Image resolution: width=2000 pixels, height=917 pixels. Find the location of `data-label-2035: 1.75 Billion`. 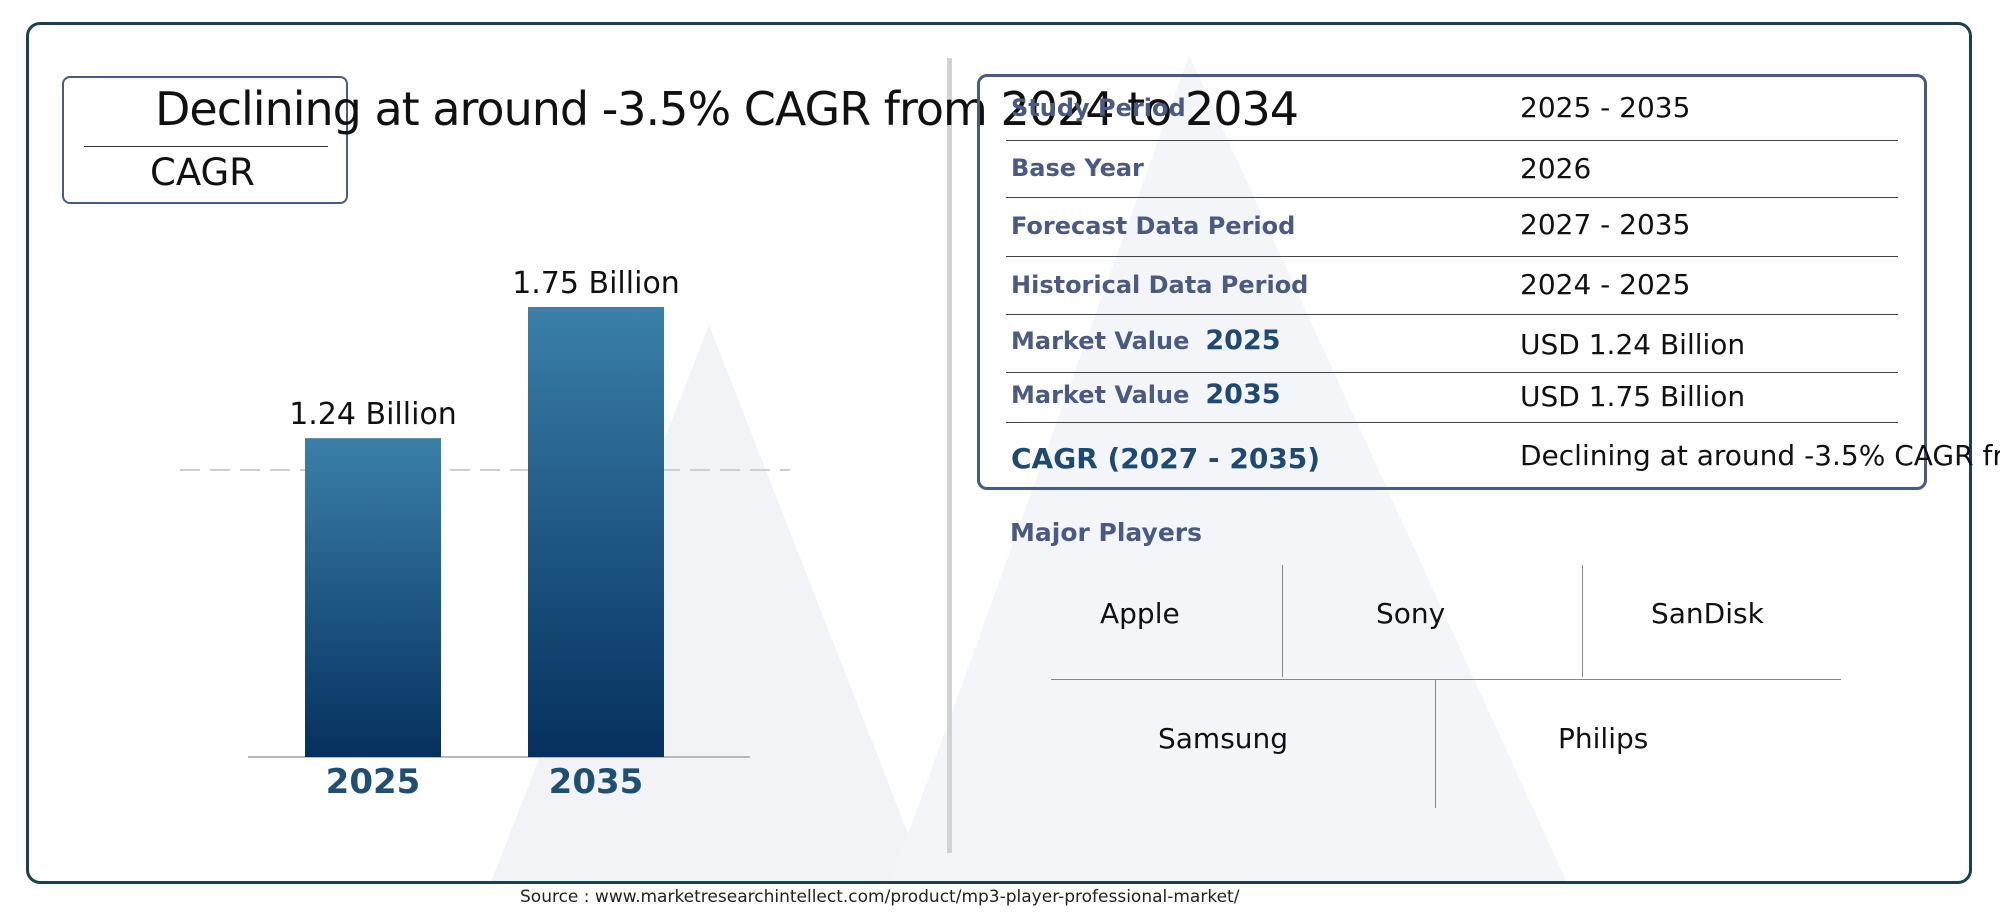

data-label-2035: 1.75 Billion is located at coordinates (596, 283).